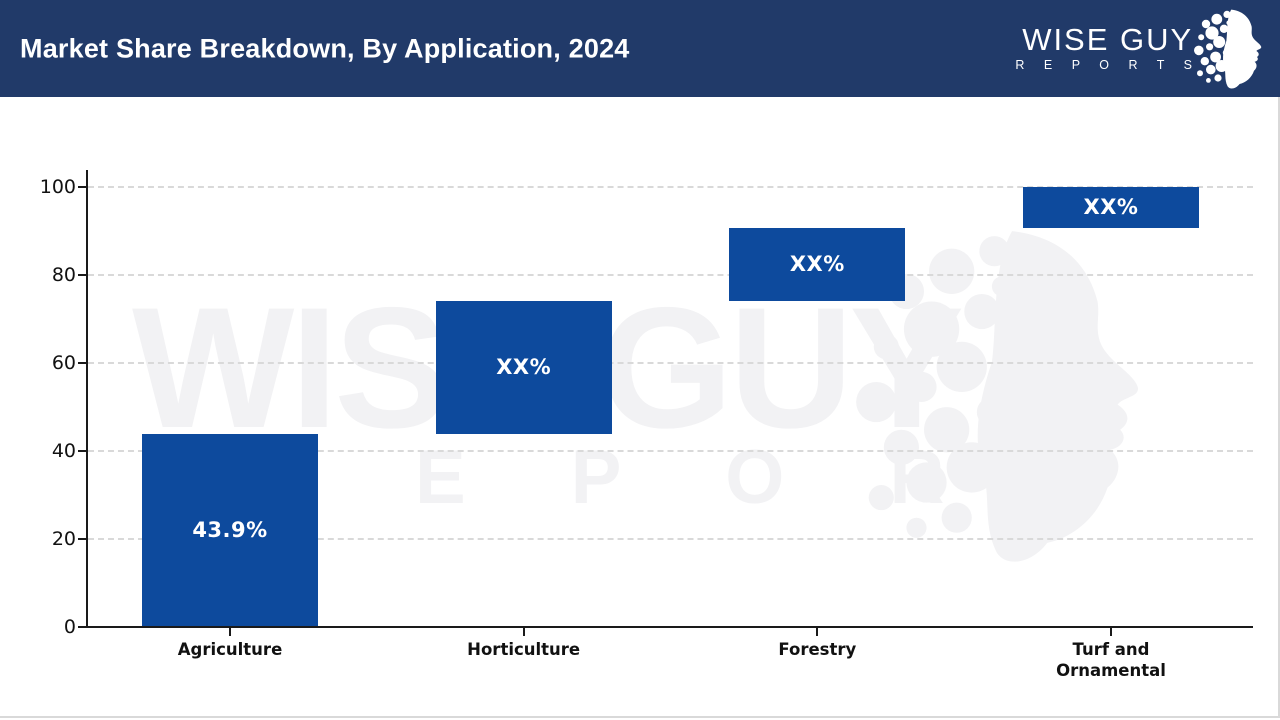 The image size is (1280, 720). I want to click on y-axis-line, so click(87, 399).